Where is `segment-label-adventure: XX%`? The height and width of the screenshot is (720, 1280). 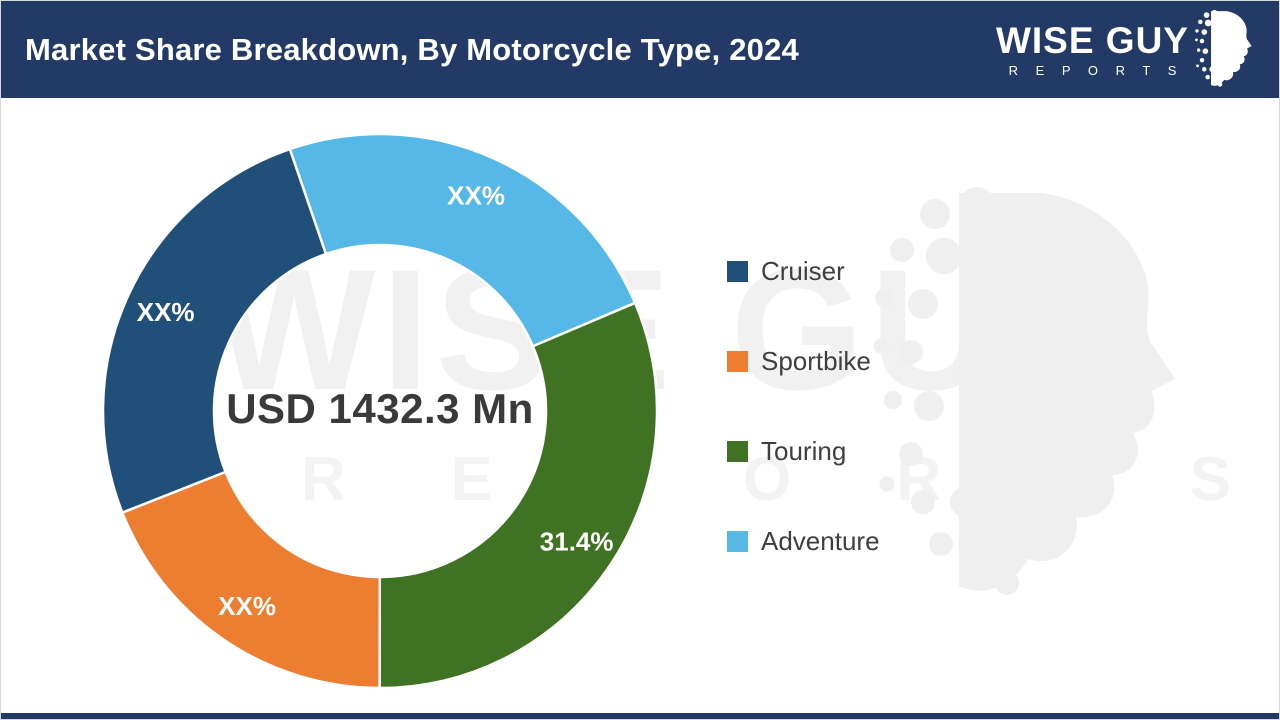 segment-label-adventure: XX% is located at coordinates (476, 195).